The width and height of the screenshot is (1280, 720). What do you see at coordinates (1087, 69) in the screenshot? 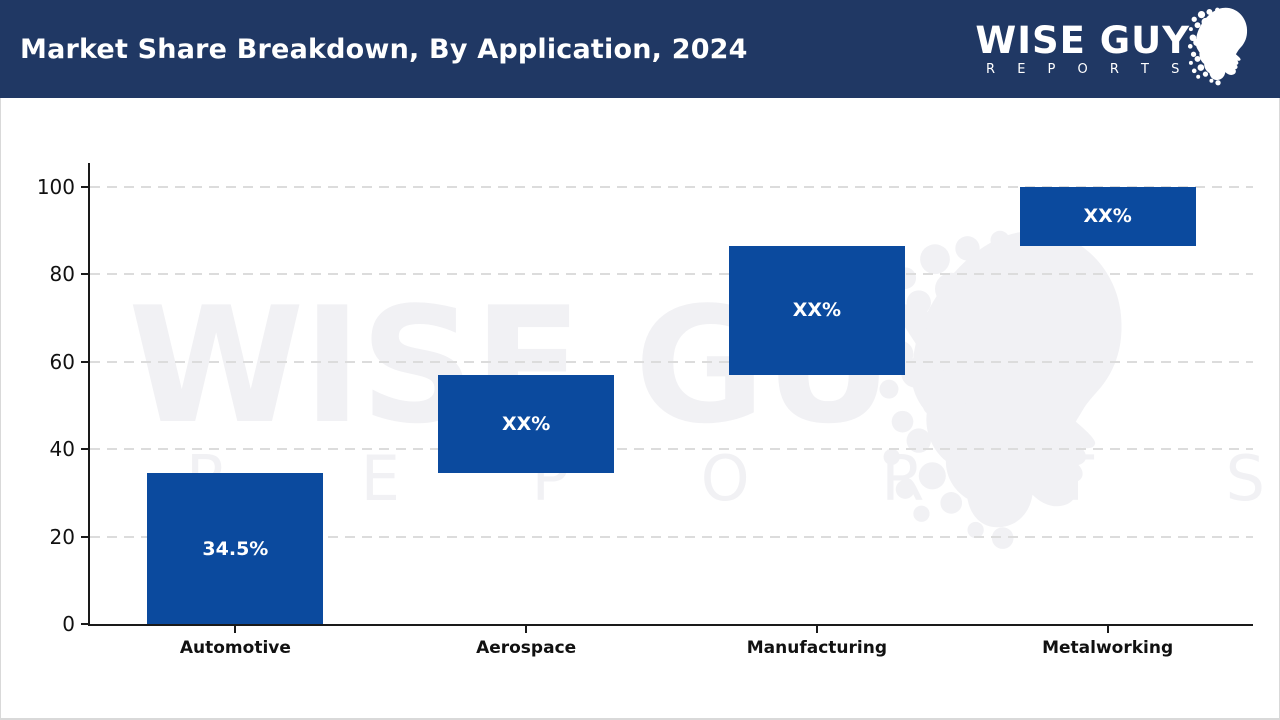
I see `brand-subname: R E P O R T S` at bounding box center [1087, 69].